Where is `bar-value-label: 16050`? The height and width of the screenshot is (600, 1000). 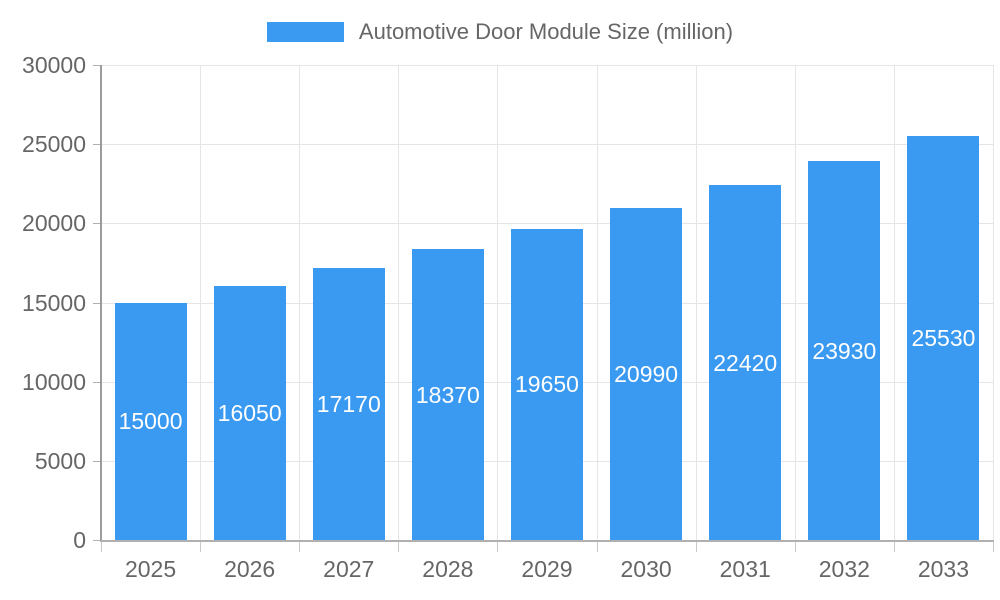 bar-value-label: 16050 is located at coordinates (249, 412).